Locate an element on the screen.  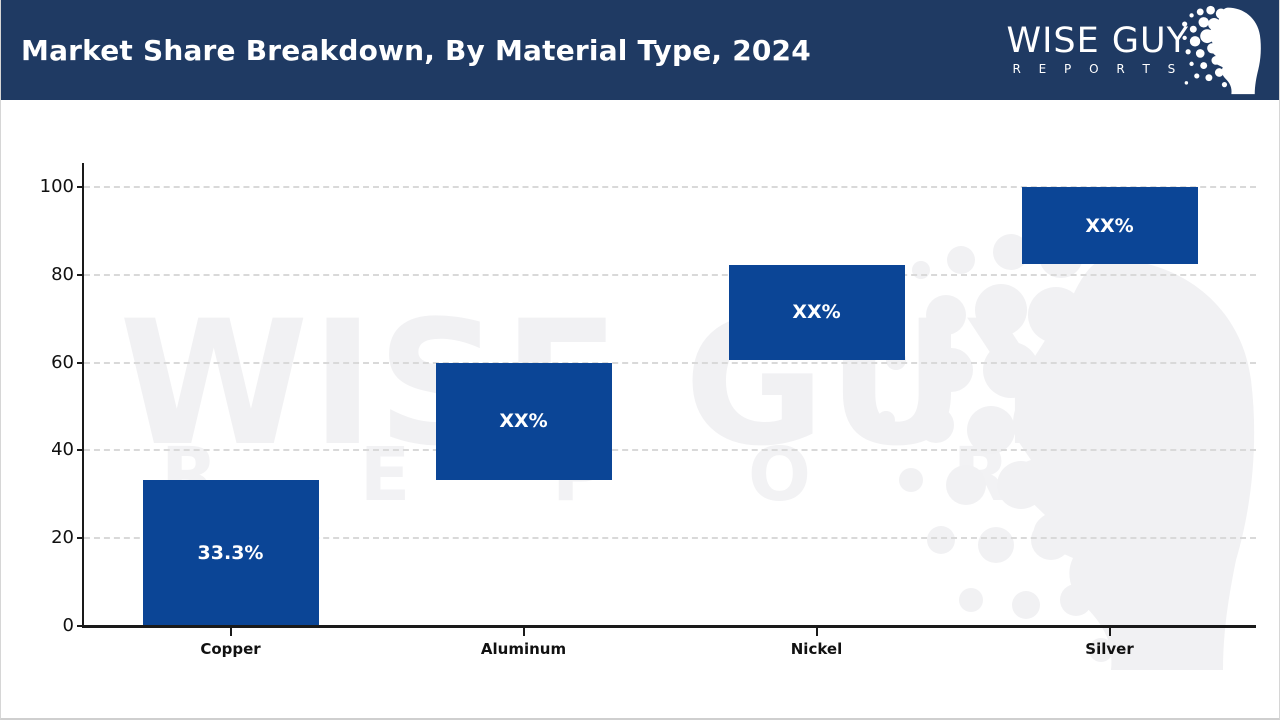
y-axis-label-60: 60 is located at coordinates (62, 362).